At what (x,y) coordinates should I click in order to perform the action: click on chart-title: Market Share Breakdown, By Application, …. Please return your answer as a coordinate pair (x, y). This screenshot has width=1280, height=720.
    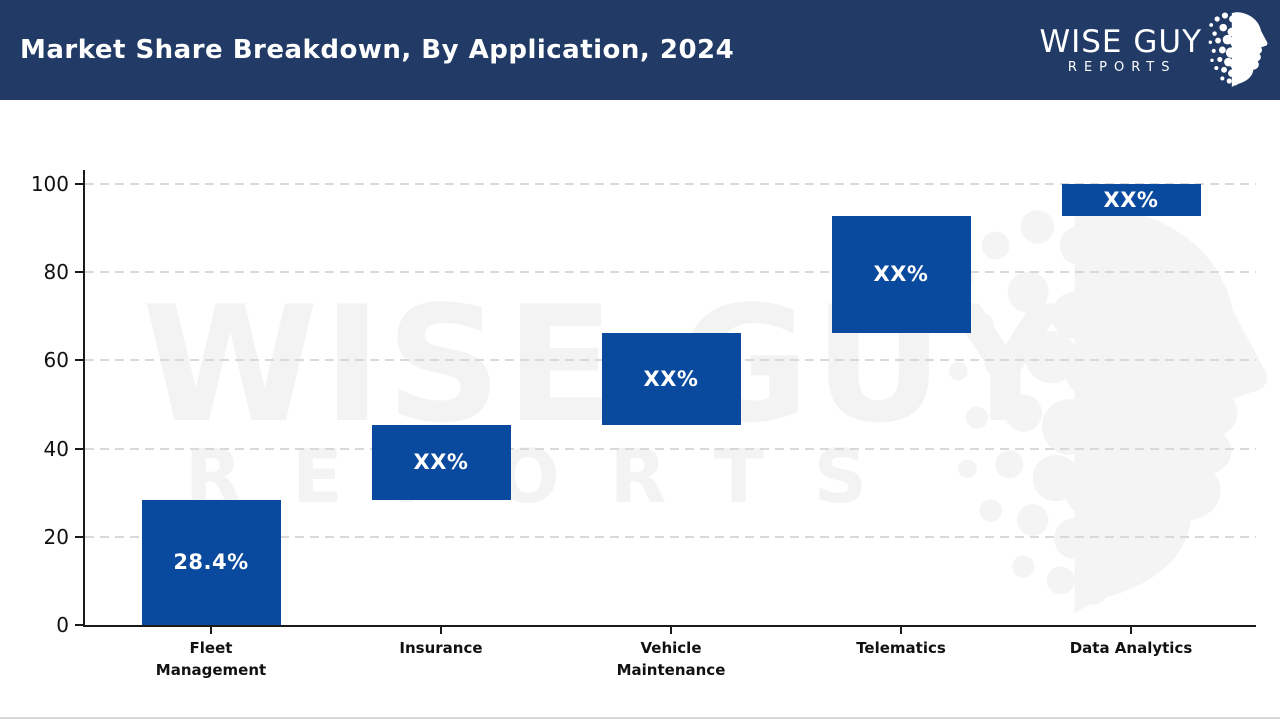
    Looking at the image, I should click on (377, 50).